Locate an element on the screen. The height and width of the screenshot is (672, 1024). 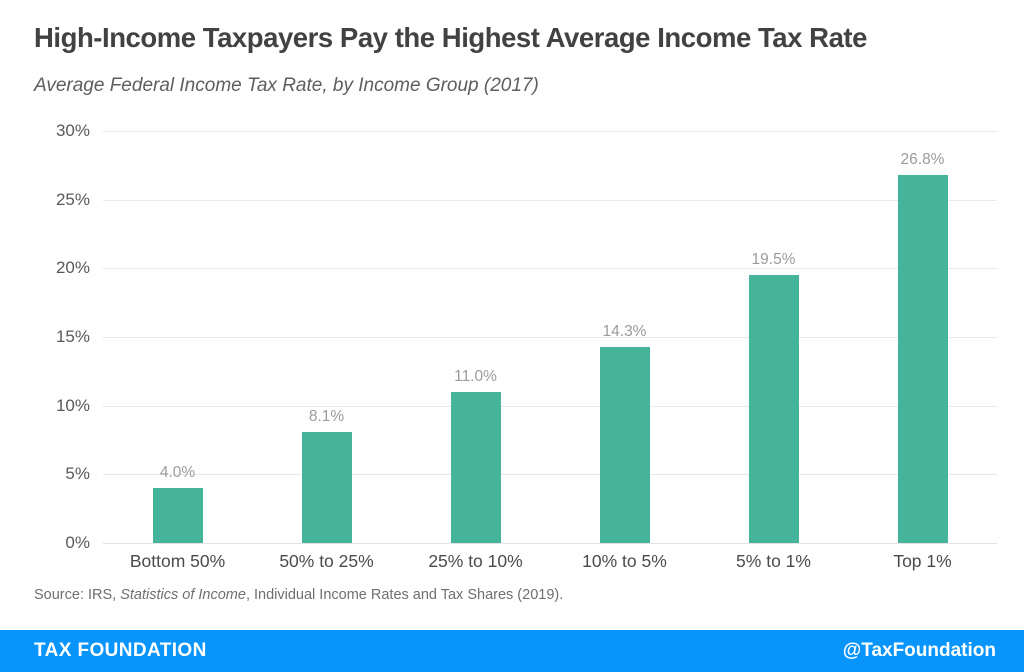
footer-bar: TAX FOUNDATION @TaxFoundation is located at coordinates (512, 651).